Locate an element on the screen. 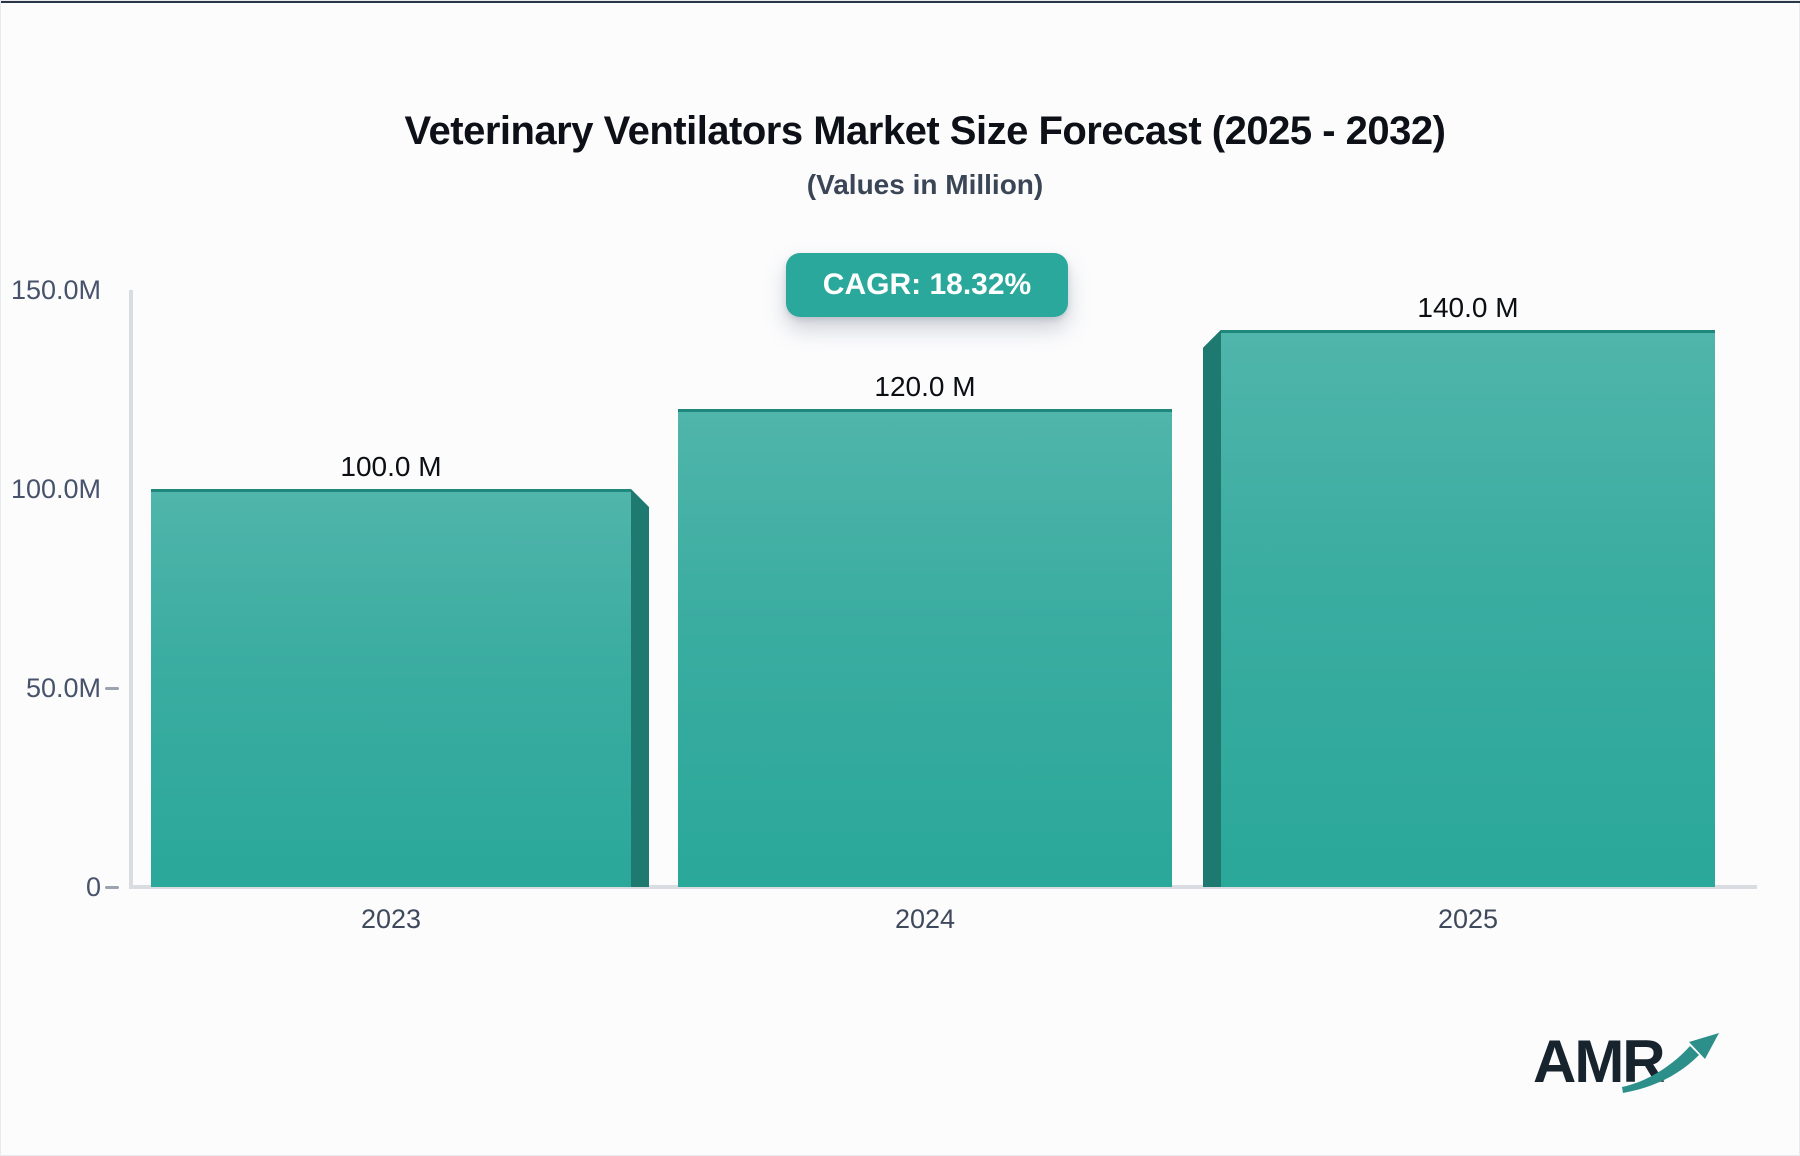 This screenshot has height=1156, width=1800. x-axis is located at coordinates (943, 887).